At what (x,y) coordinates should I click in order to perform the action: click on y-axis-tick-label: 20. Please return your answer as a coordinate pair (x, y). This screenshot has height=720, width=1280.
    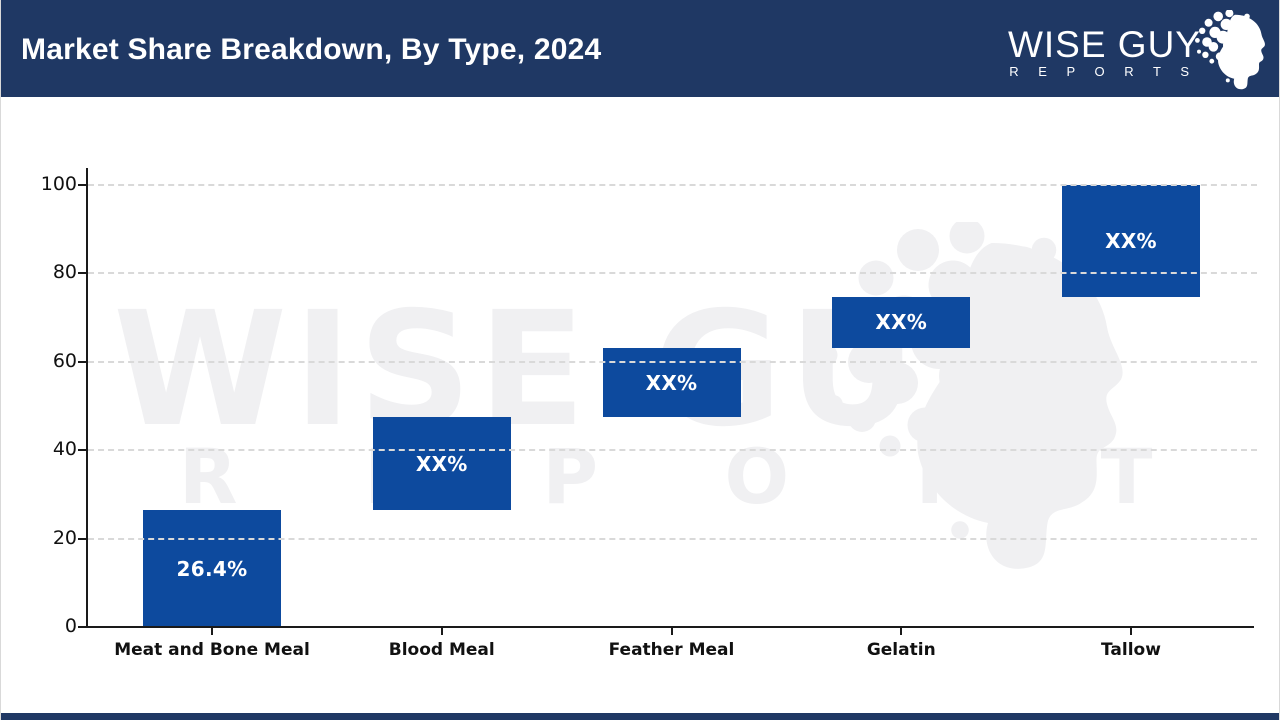
    Looking at the image, I should click on (64, 537).